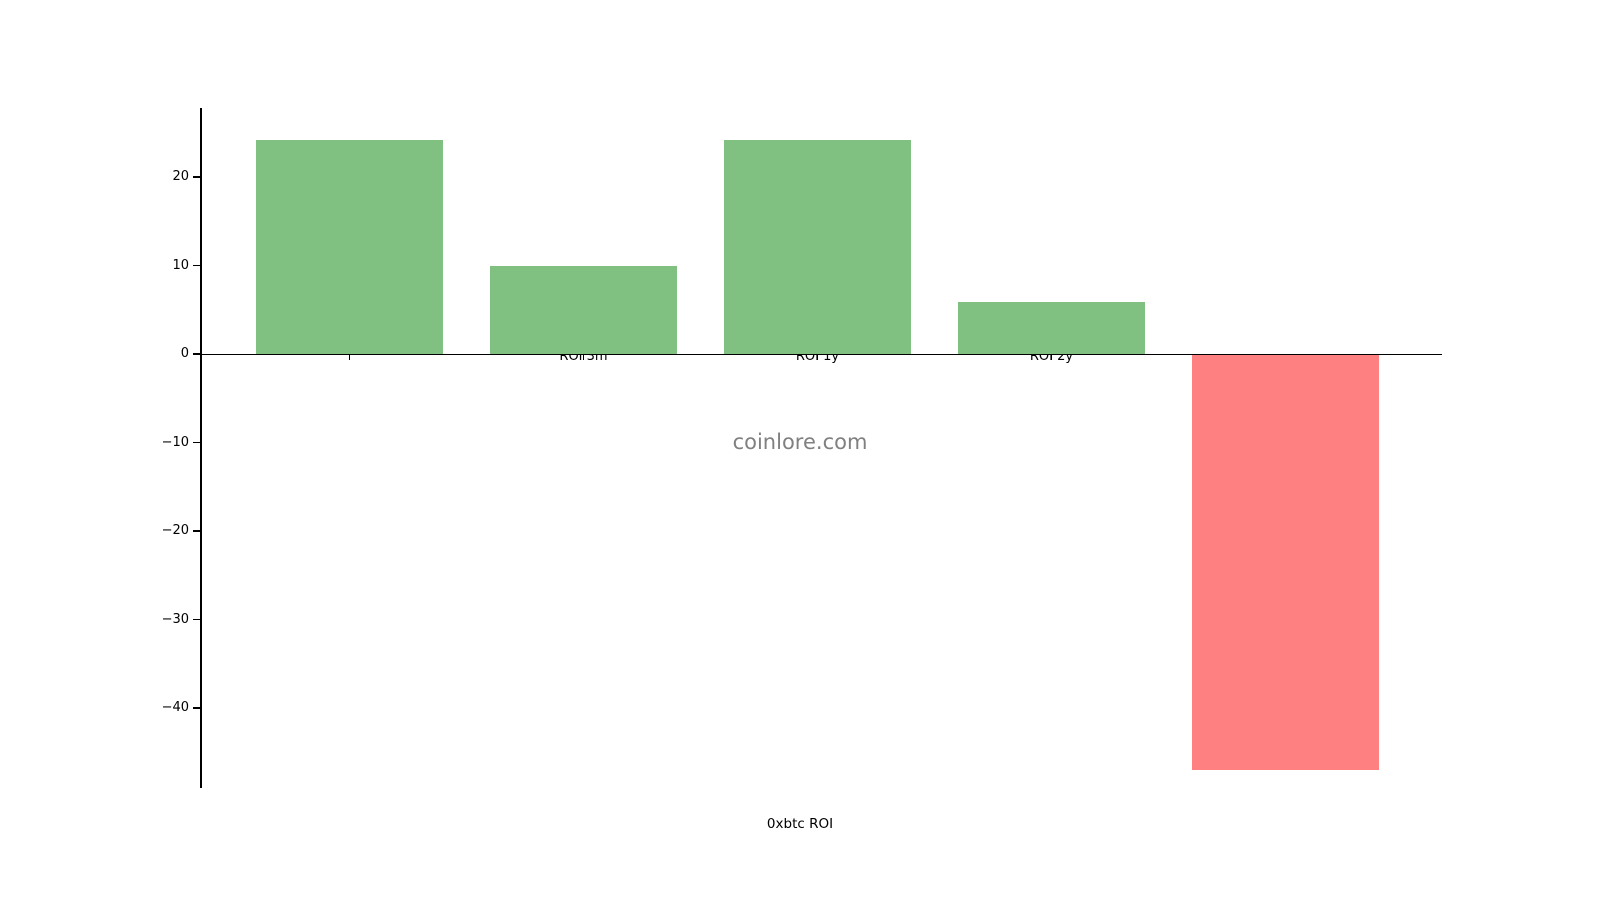  I want to click on y-tick-label: −10, so click(175, 442).